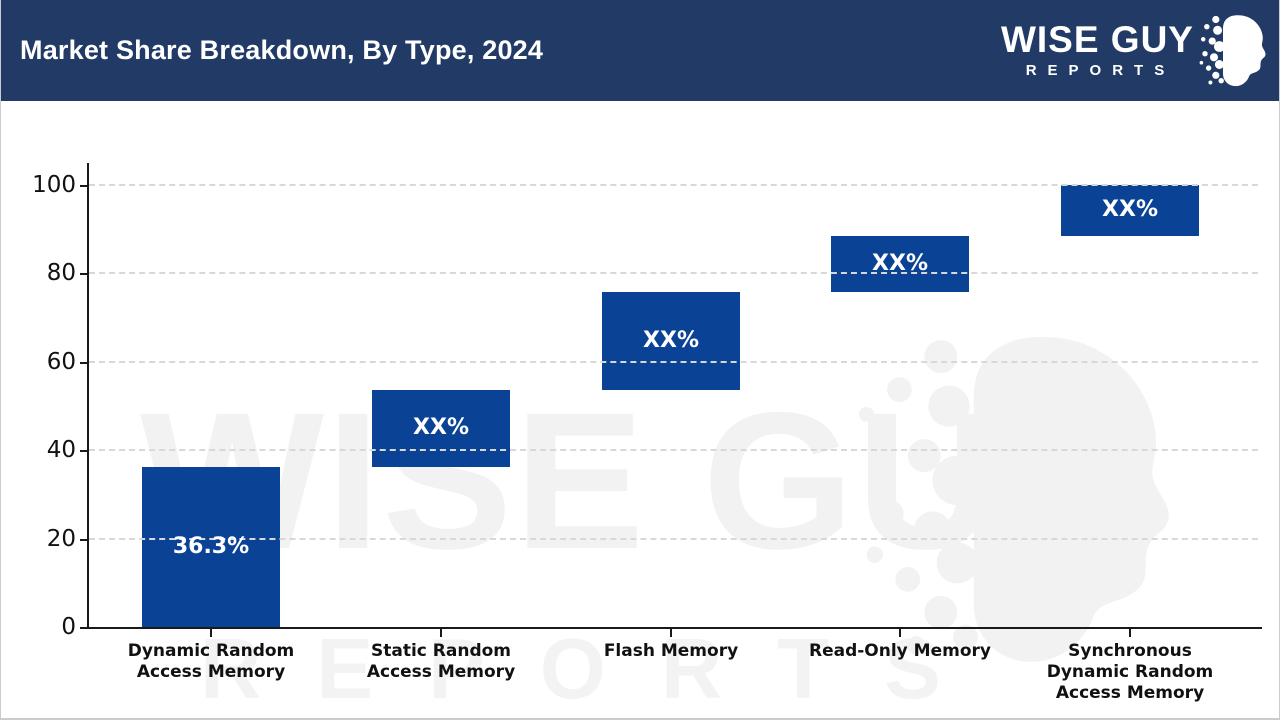  What do you see at coordinates (61, 538) in the screenshot?
I see `y-tick-label-20: 20` at bounding box center [61, 538].